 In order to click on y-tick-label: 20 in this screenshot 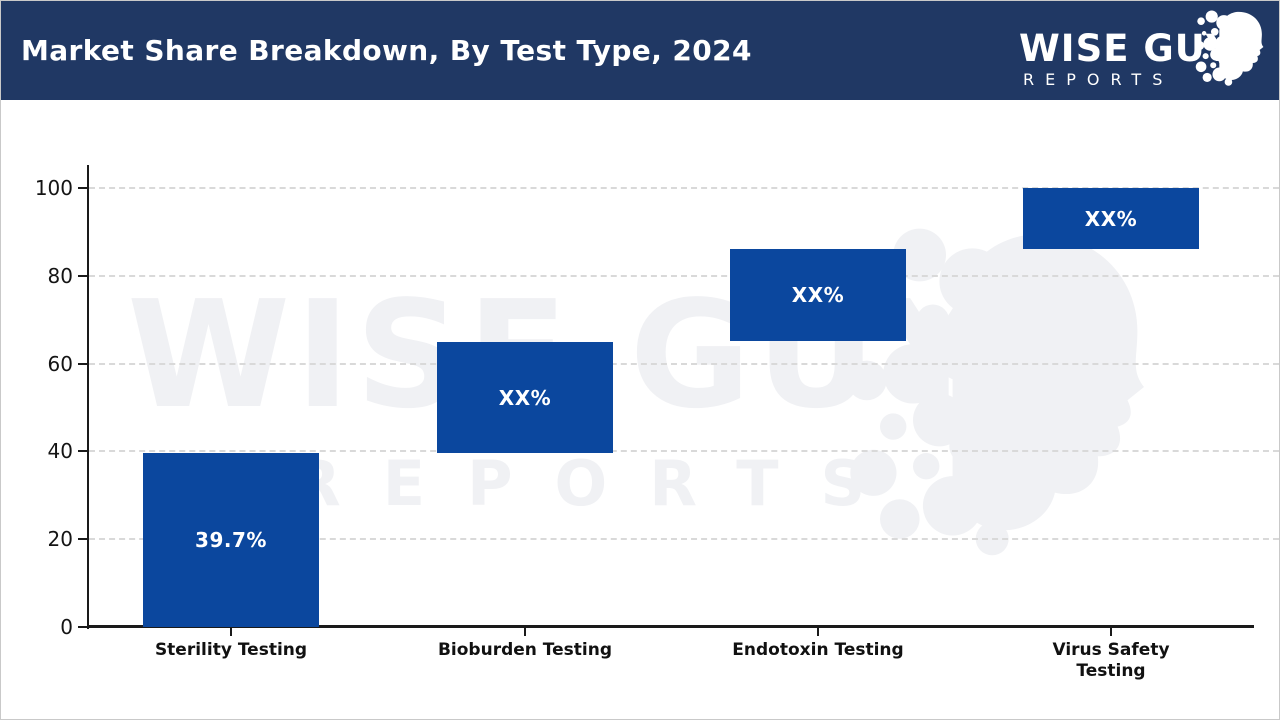, I will do `click(60, 539)`.